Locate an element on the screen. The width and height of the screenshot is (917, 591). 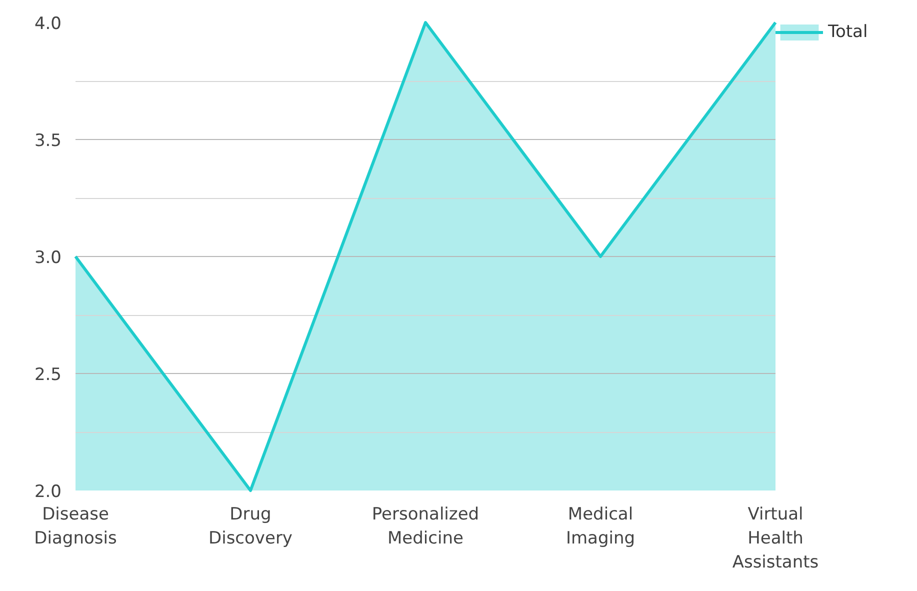
x-tick-label: Medical Imaging is located at coordinates (601, 526).